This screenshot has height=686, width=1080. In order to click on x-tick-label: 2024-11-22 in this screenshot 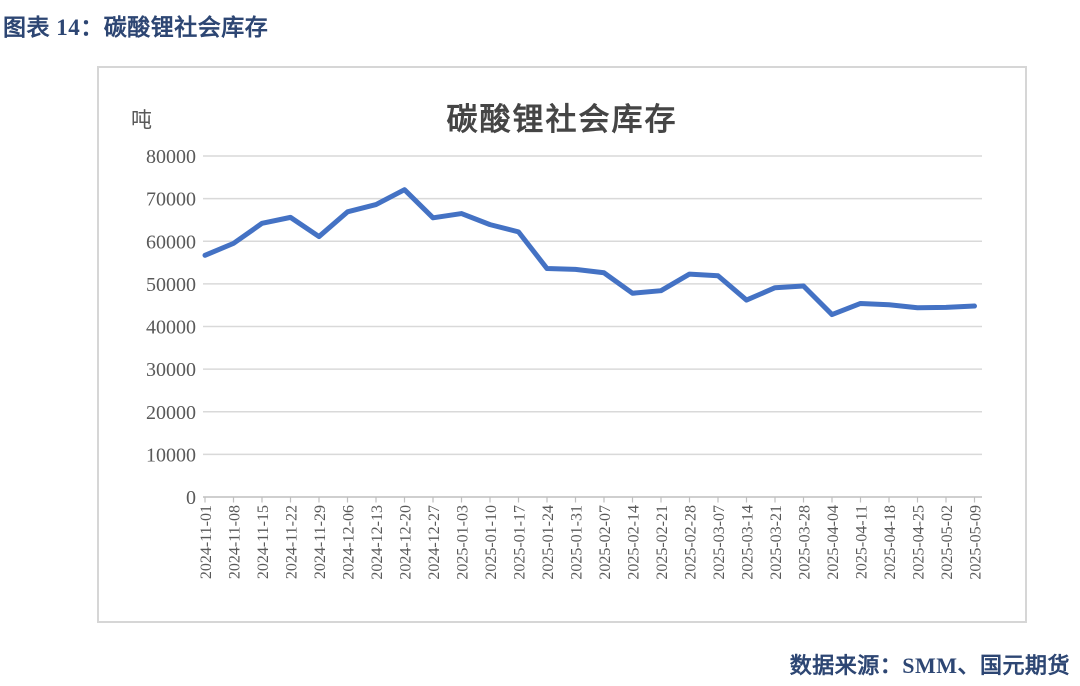, I will do `click(292, 542)`.